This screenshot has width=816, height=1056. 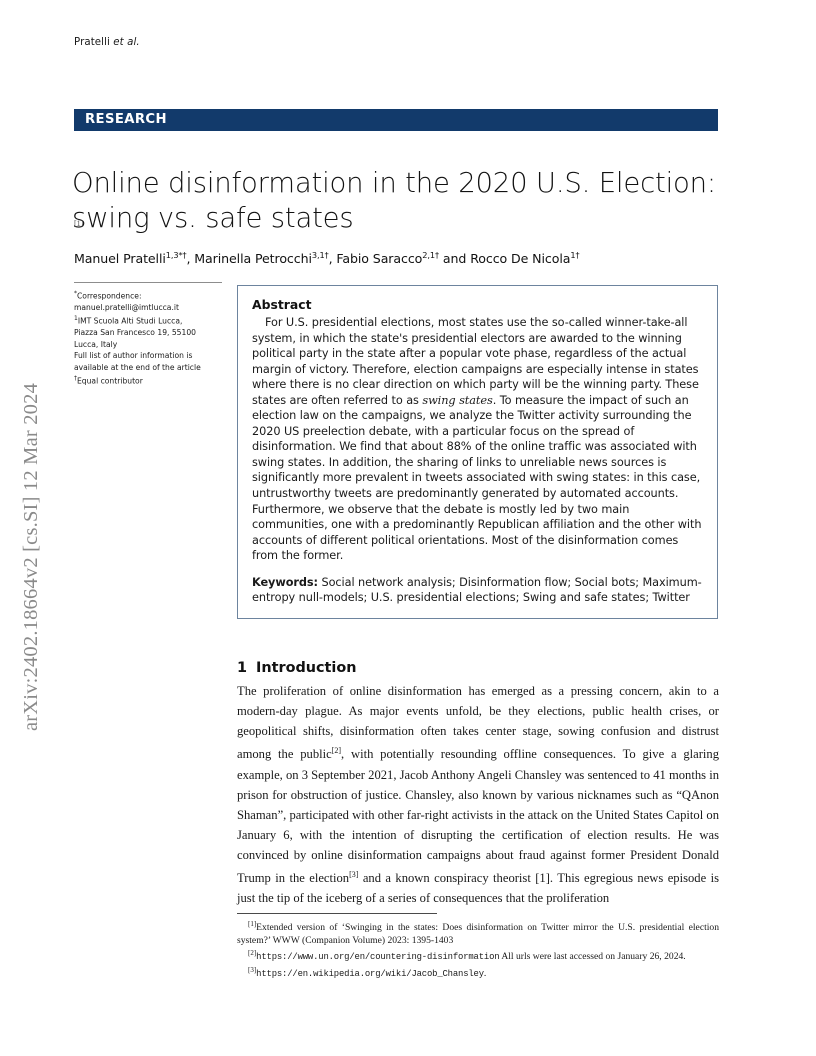 I want to click on keywords-label: Keywords:, so click(x=285, y=582).